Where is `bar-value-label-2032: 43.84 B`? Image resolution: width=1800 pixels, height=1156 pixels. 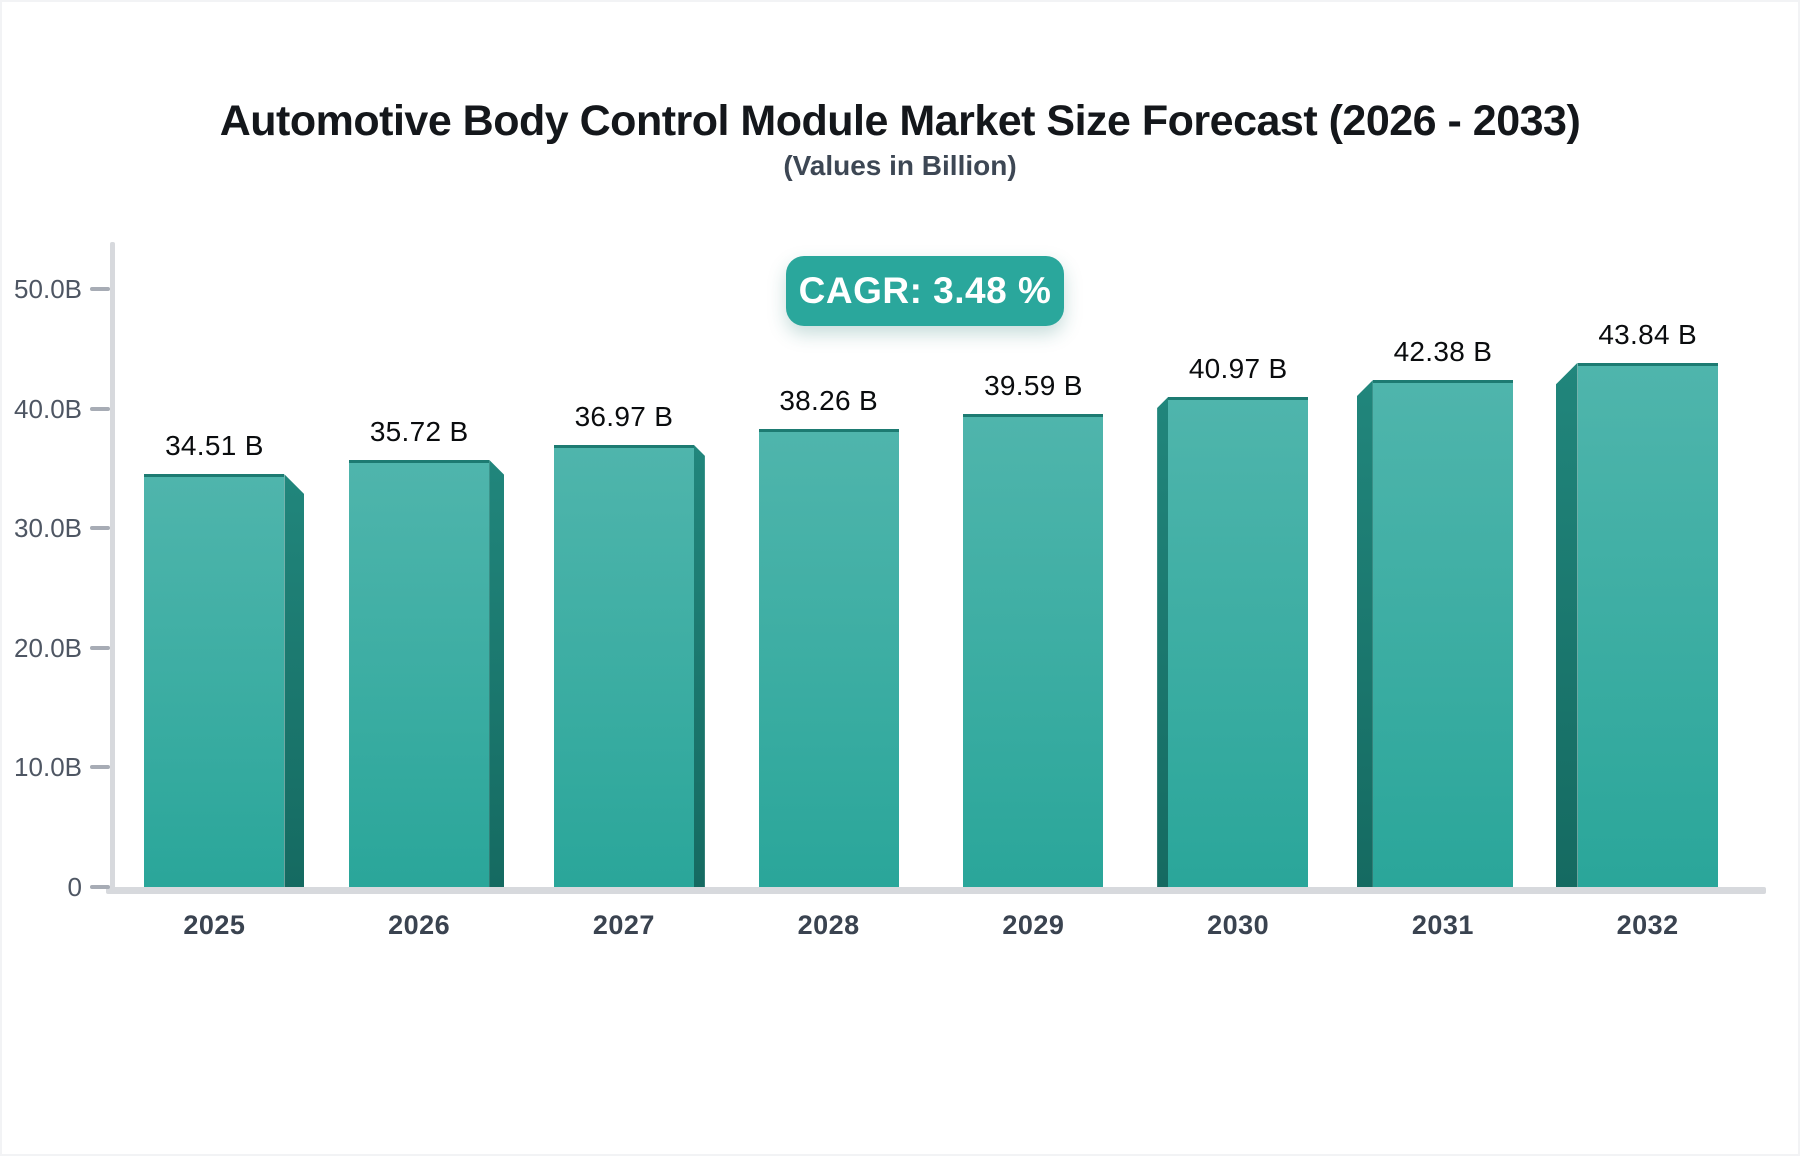
bar-value-label-2032: 43.84 B is located at coordinates (1647, 334).